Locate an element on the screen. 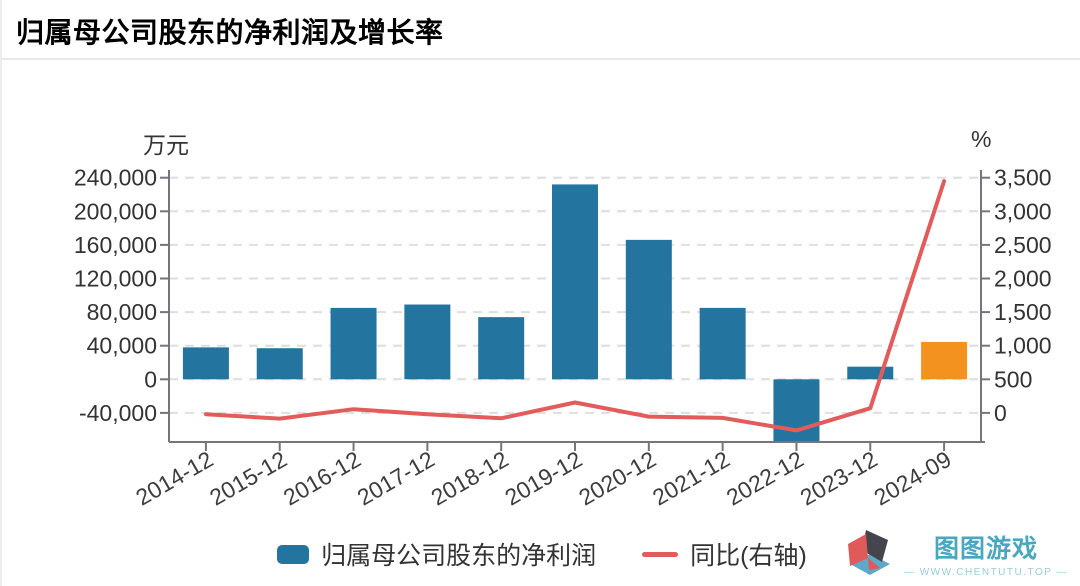 The height and width of the screenshot is (586, 1080). x-tick-label-2017-12: 2017-12 is located at coordinates (396, 478).